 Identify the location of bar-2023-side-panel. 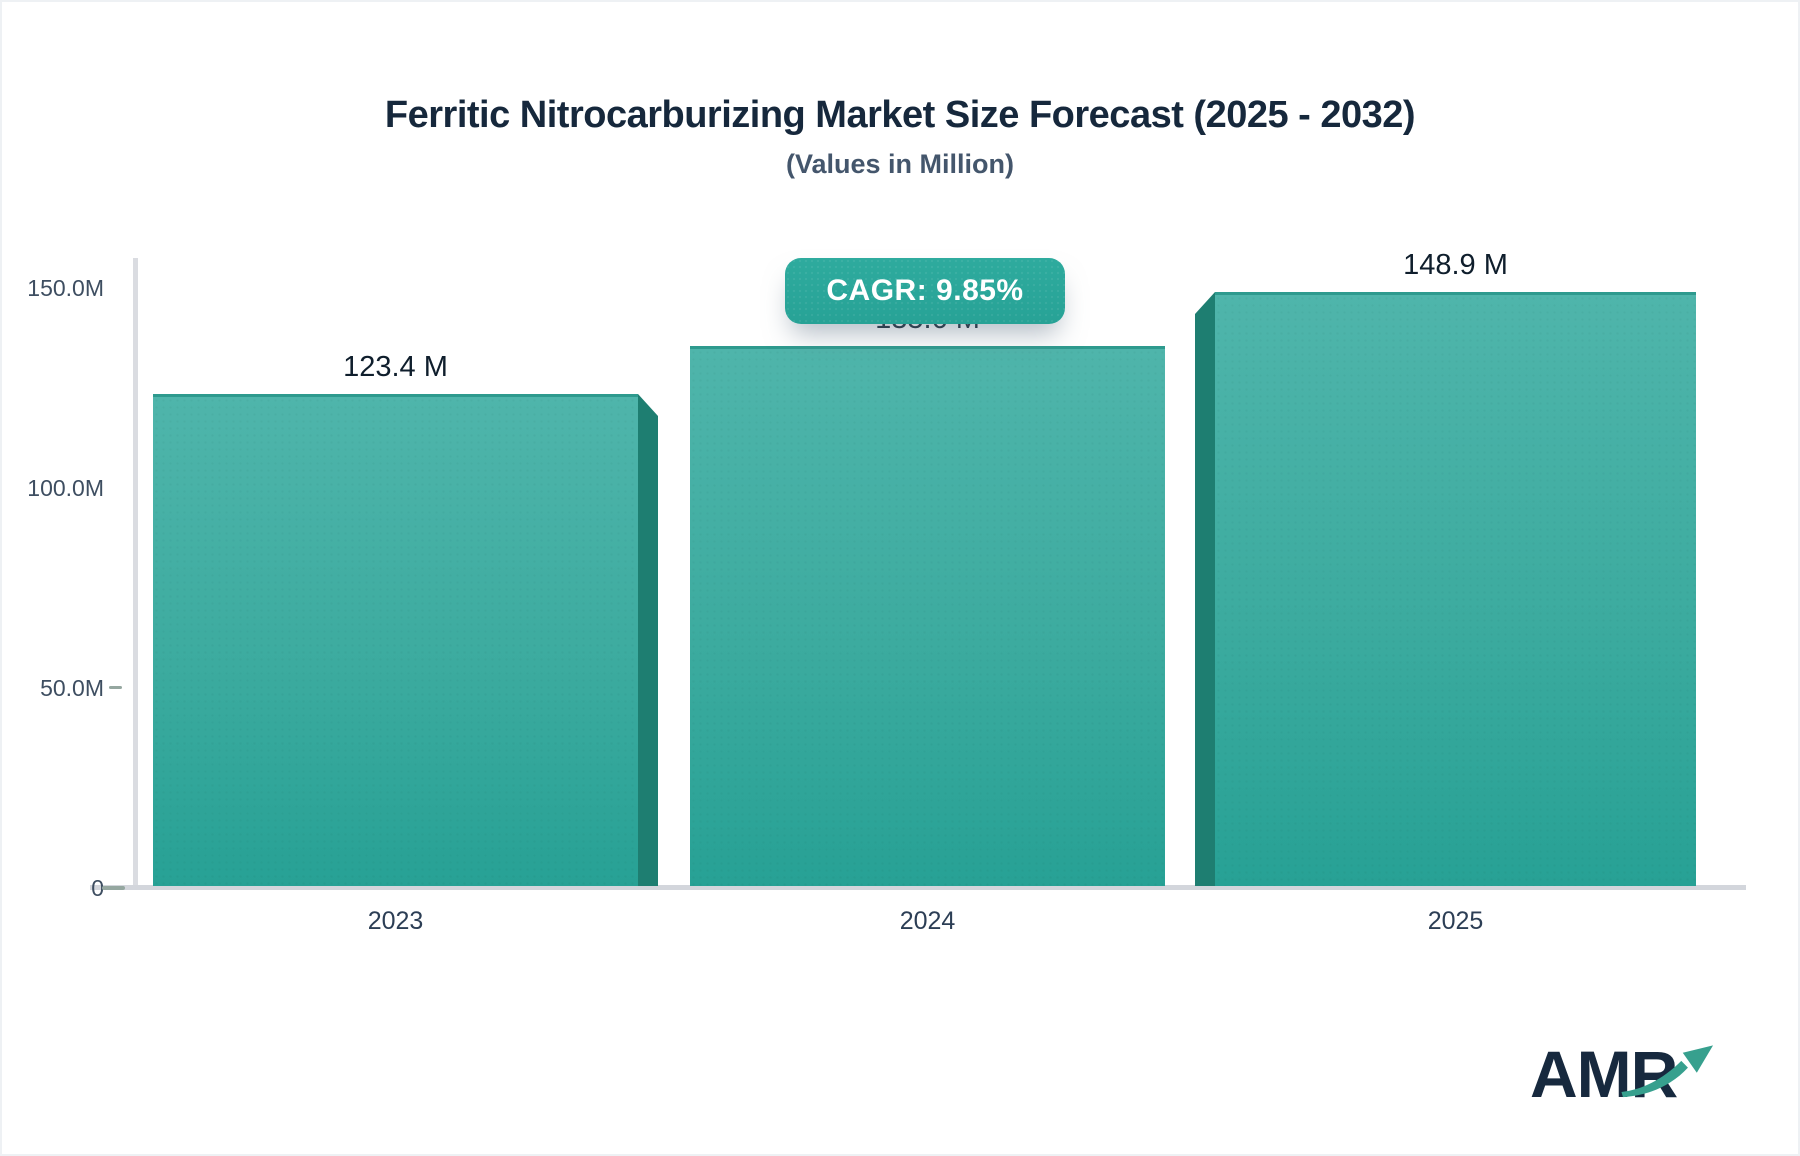
(648, 640).